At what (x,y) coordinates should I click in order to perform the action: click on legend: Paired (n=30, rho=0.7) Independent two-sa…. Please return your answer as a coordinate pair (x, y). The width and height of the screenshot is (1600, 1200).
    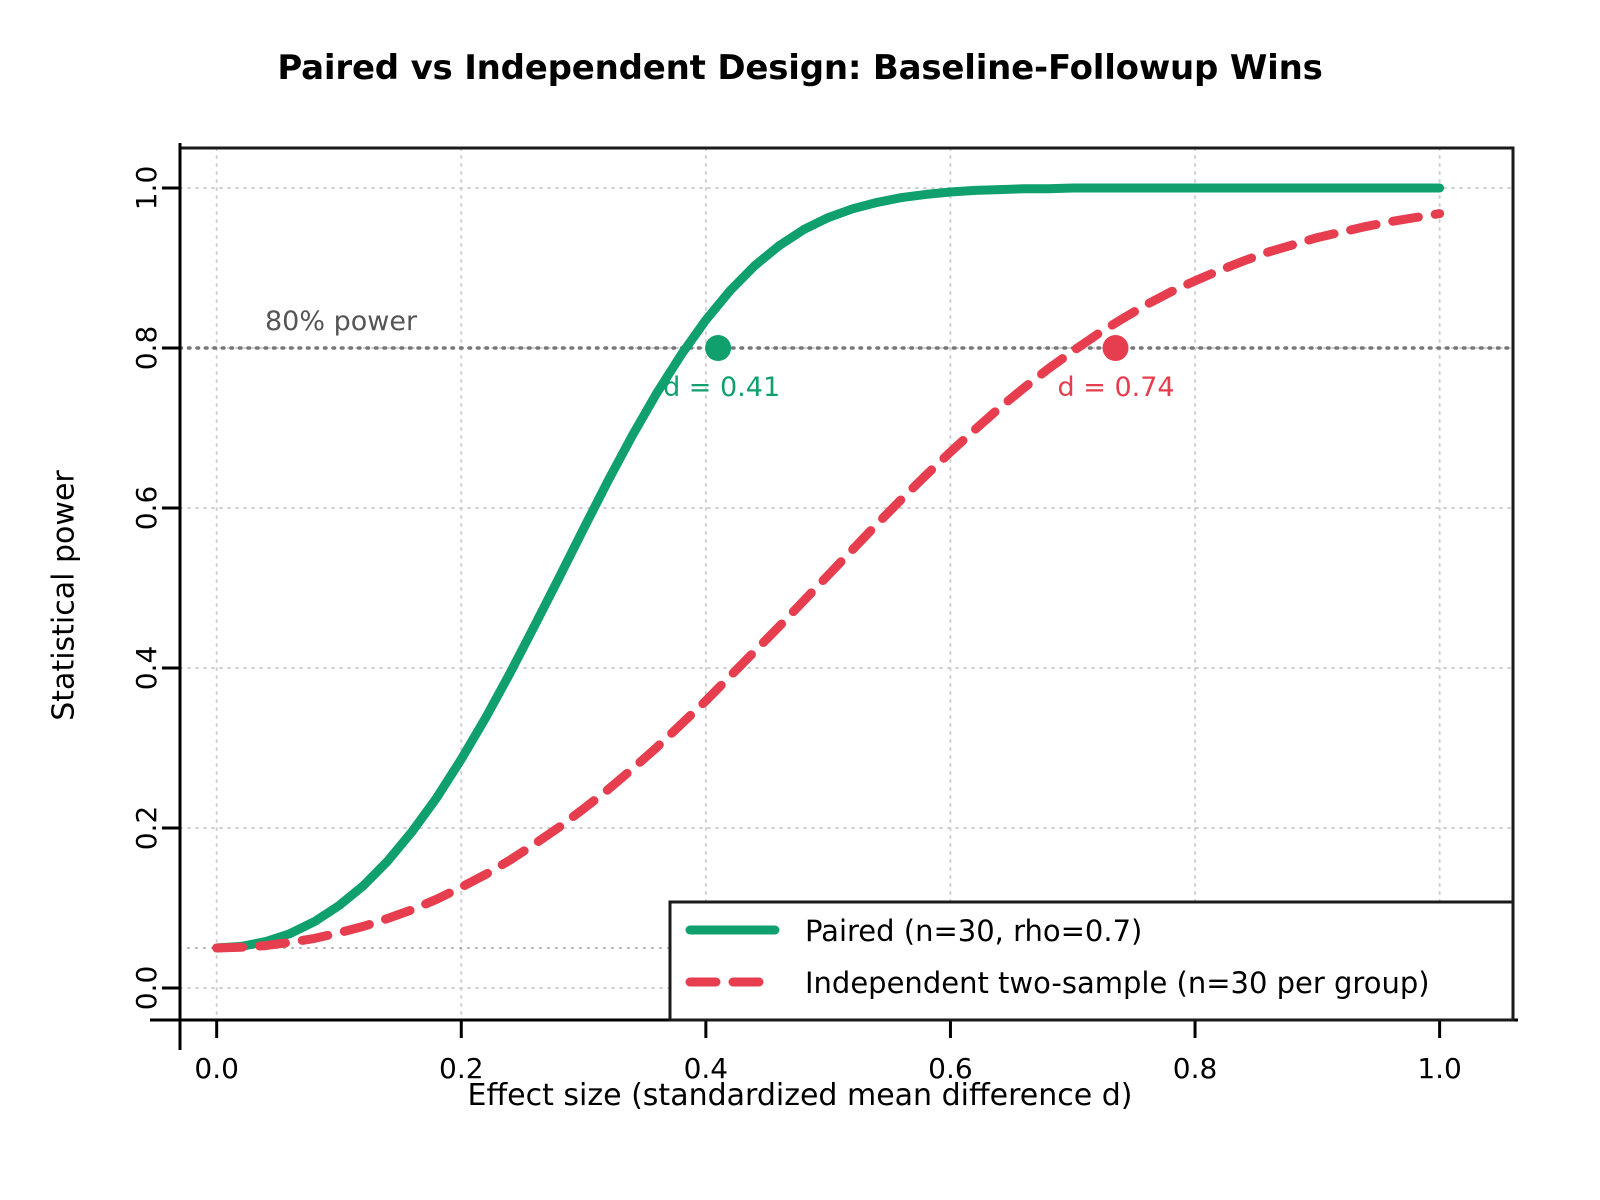
    Looking at the image, I should click on (1091, 961).